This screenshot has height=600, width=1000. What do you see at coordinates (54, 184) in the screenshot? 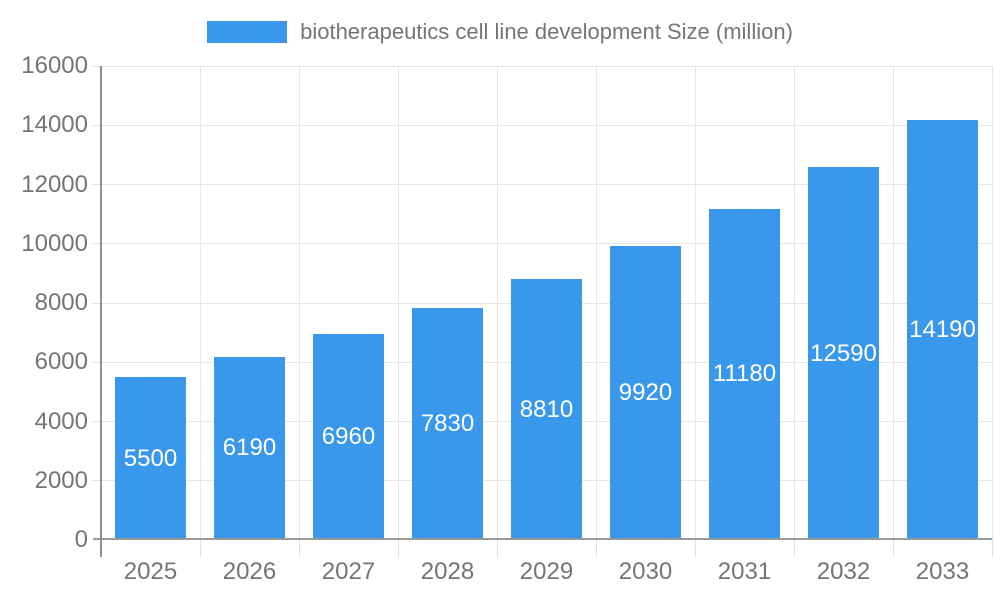
I see `y-tick-label: 12000` at bounding box center [54, 184].